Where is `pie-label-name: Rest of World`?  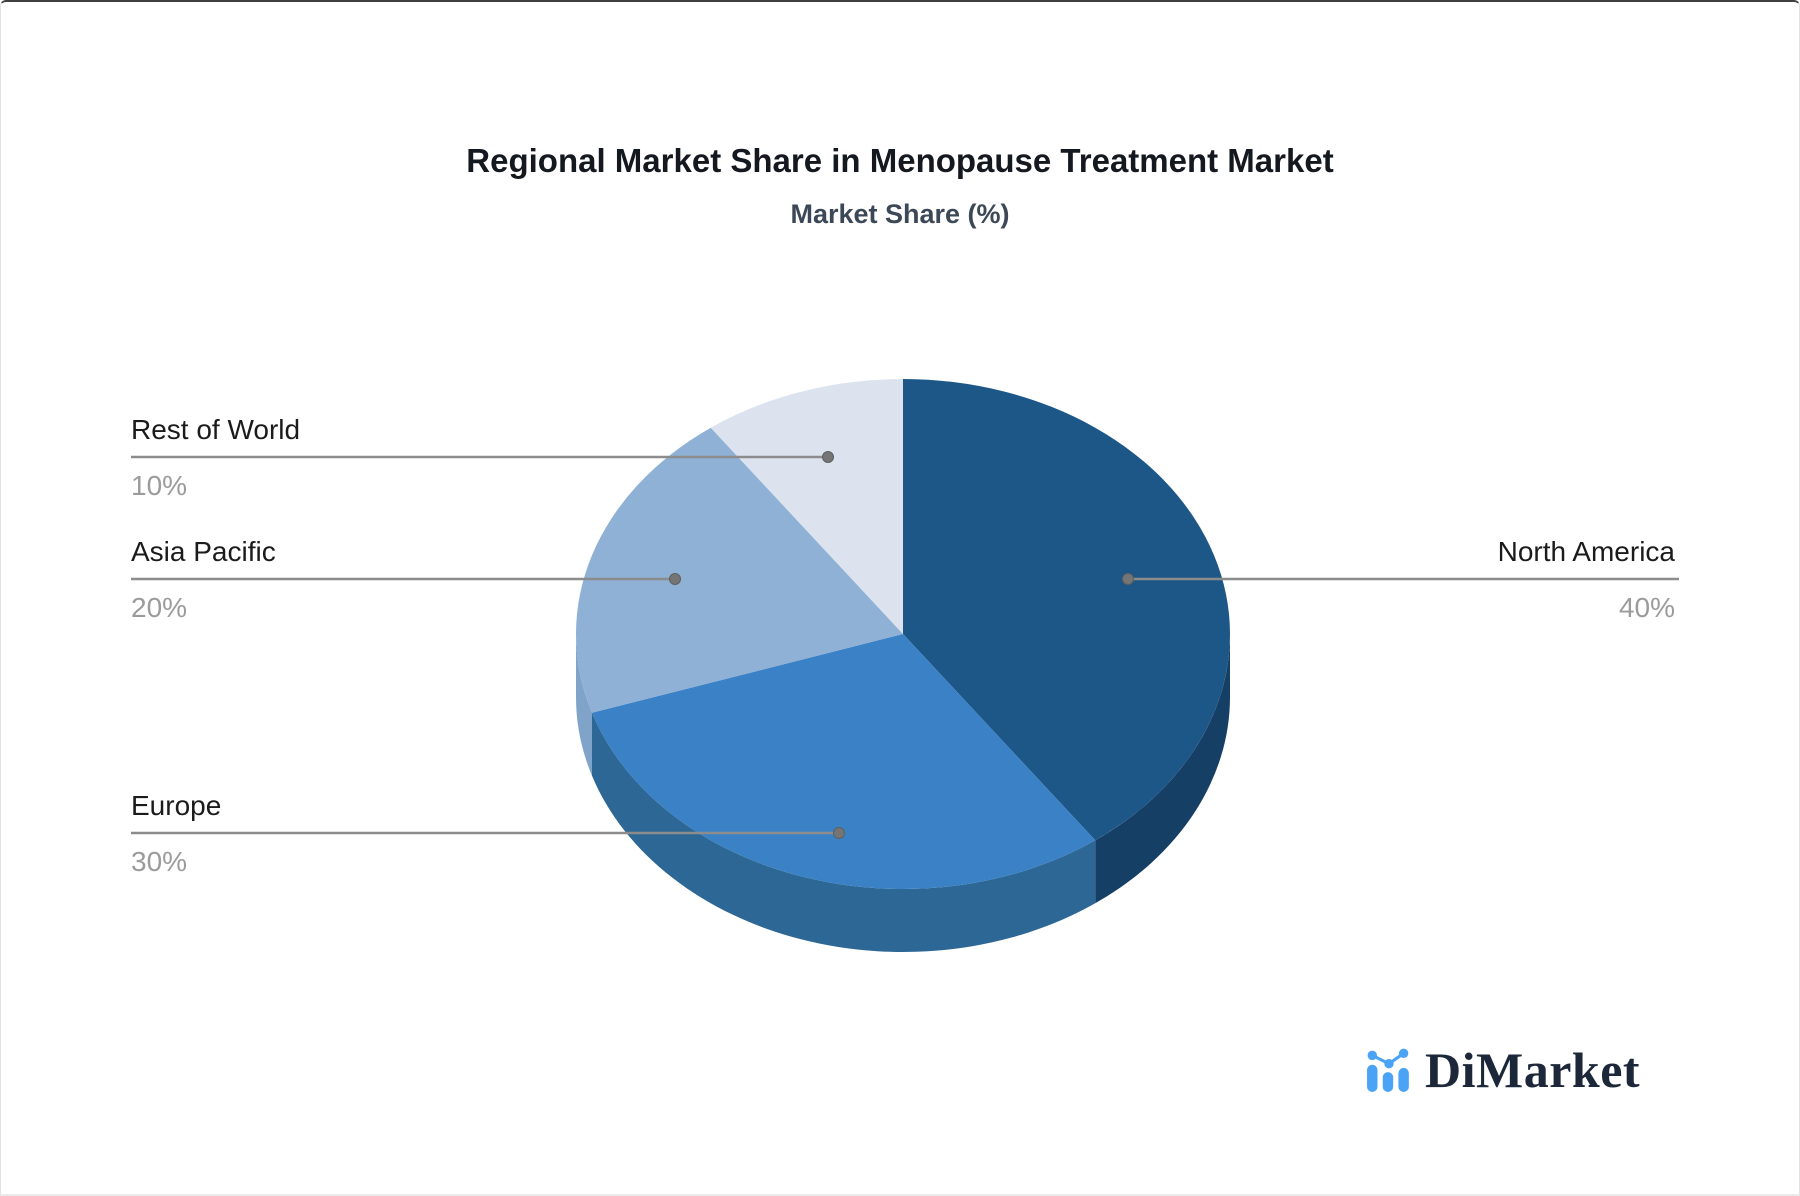
pie-label-name: Rest of World is located at coordinates (216, 429).